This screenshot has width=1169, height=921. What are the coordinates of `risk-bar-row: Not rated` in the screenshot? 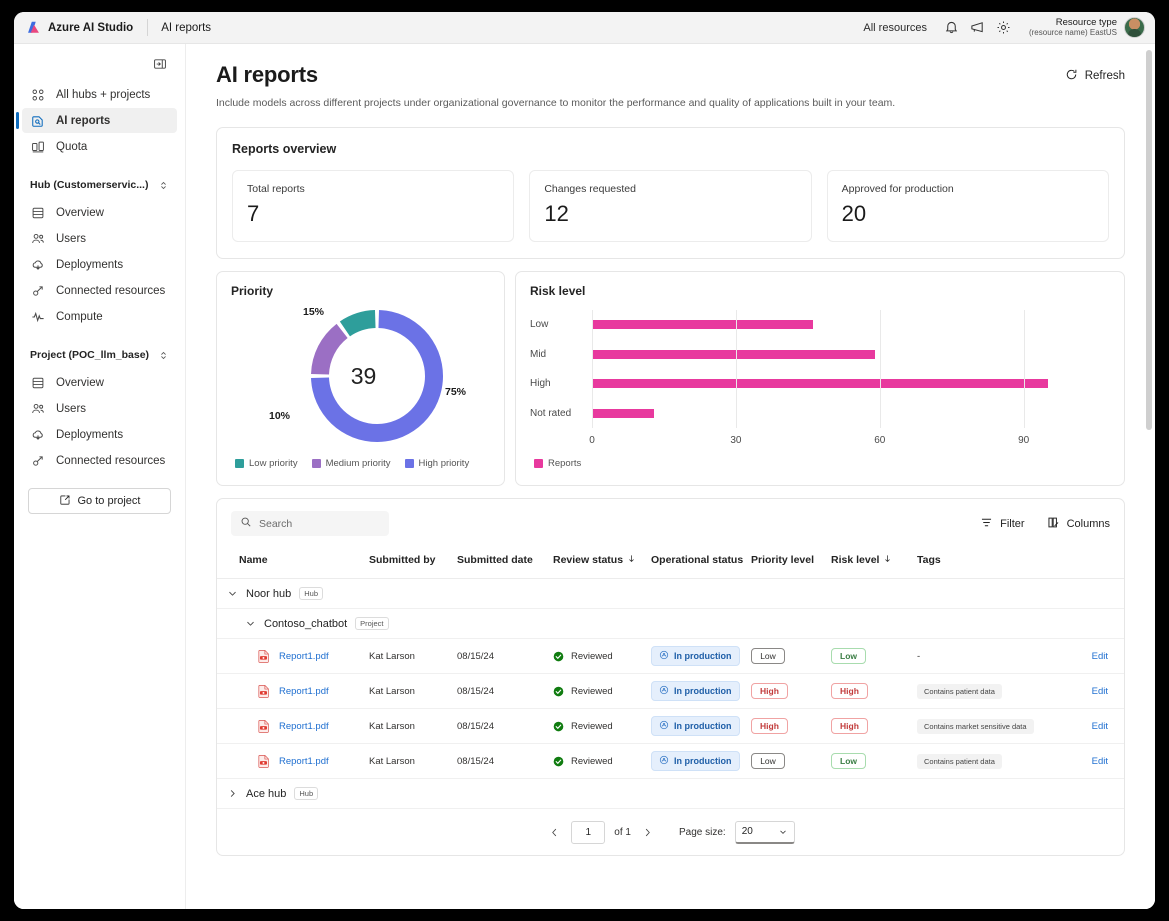 It's located at (820, 414).